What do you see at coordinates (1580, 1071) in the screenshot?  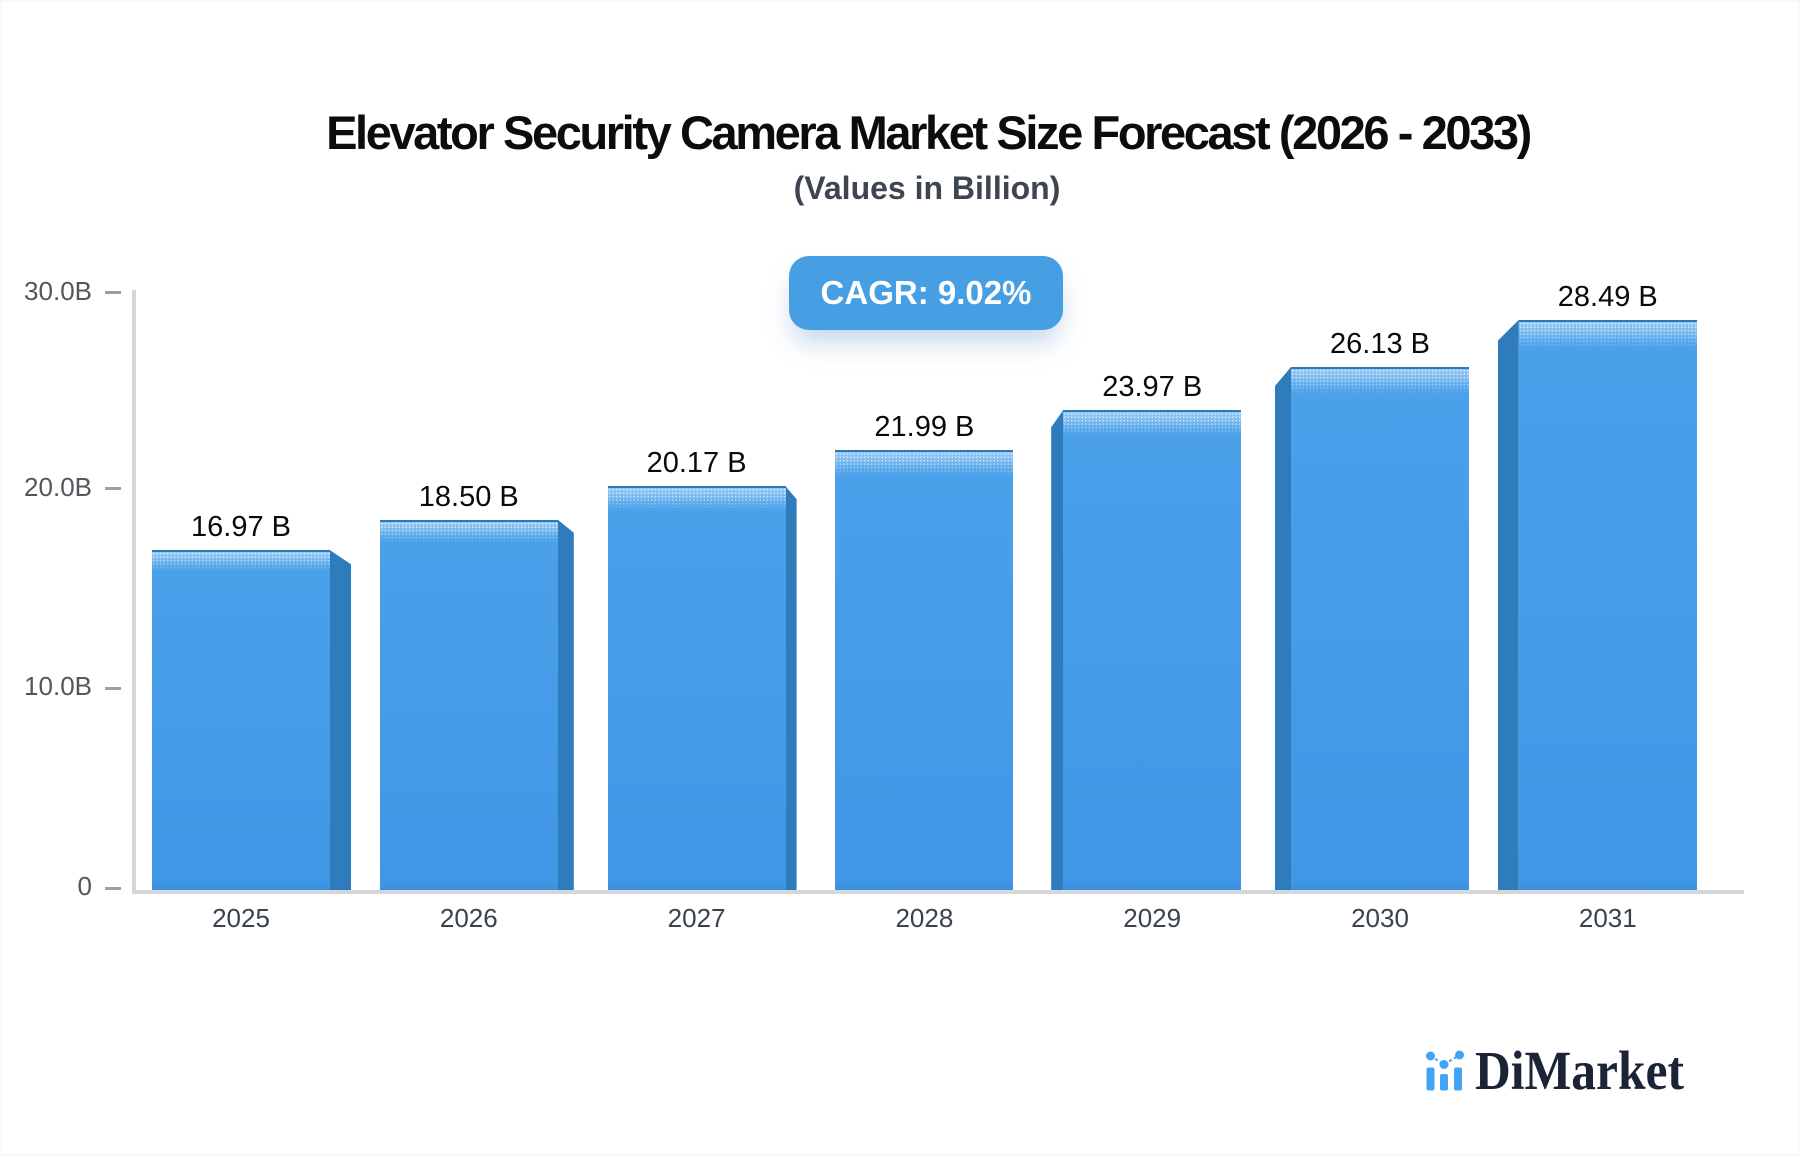 I see `svg-text: DiMarket` at bounding box center [1580, 1071].